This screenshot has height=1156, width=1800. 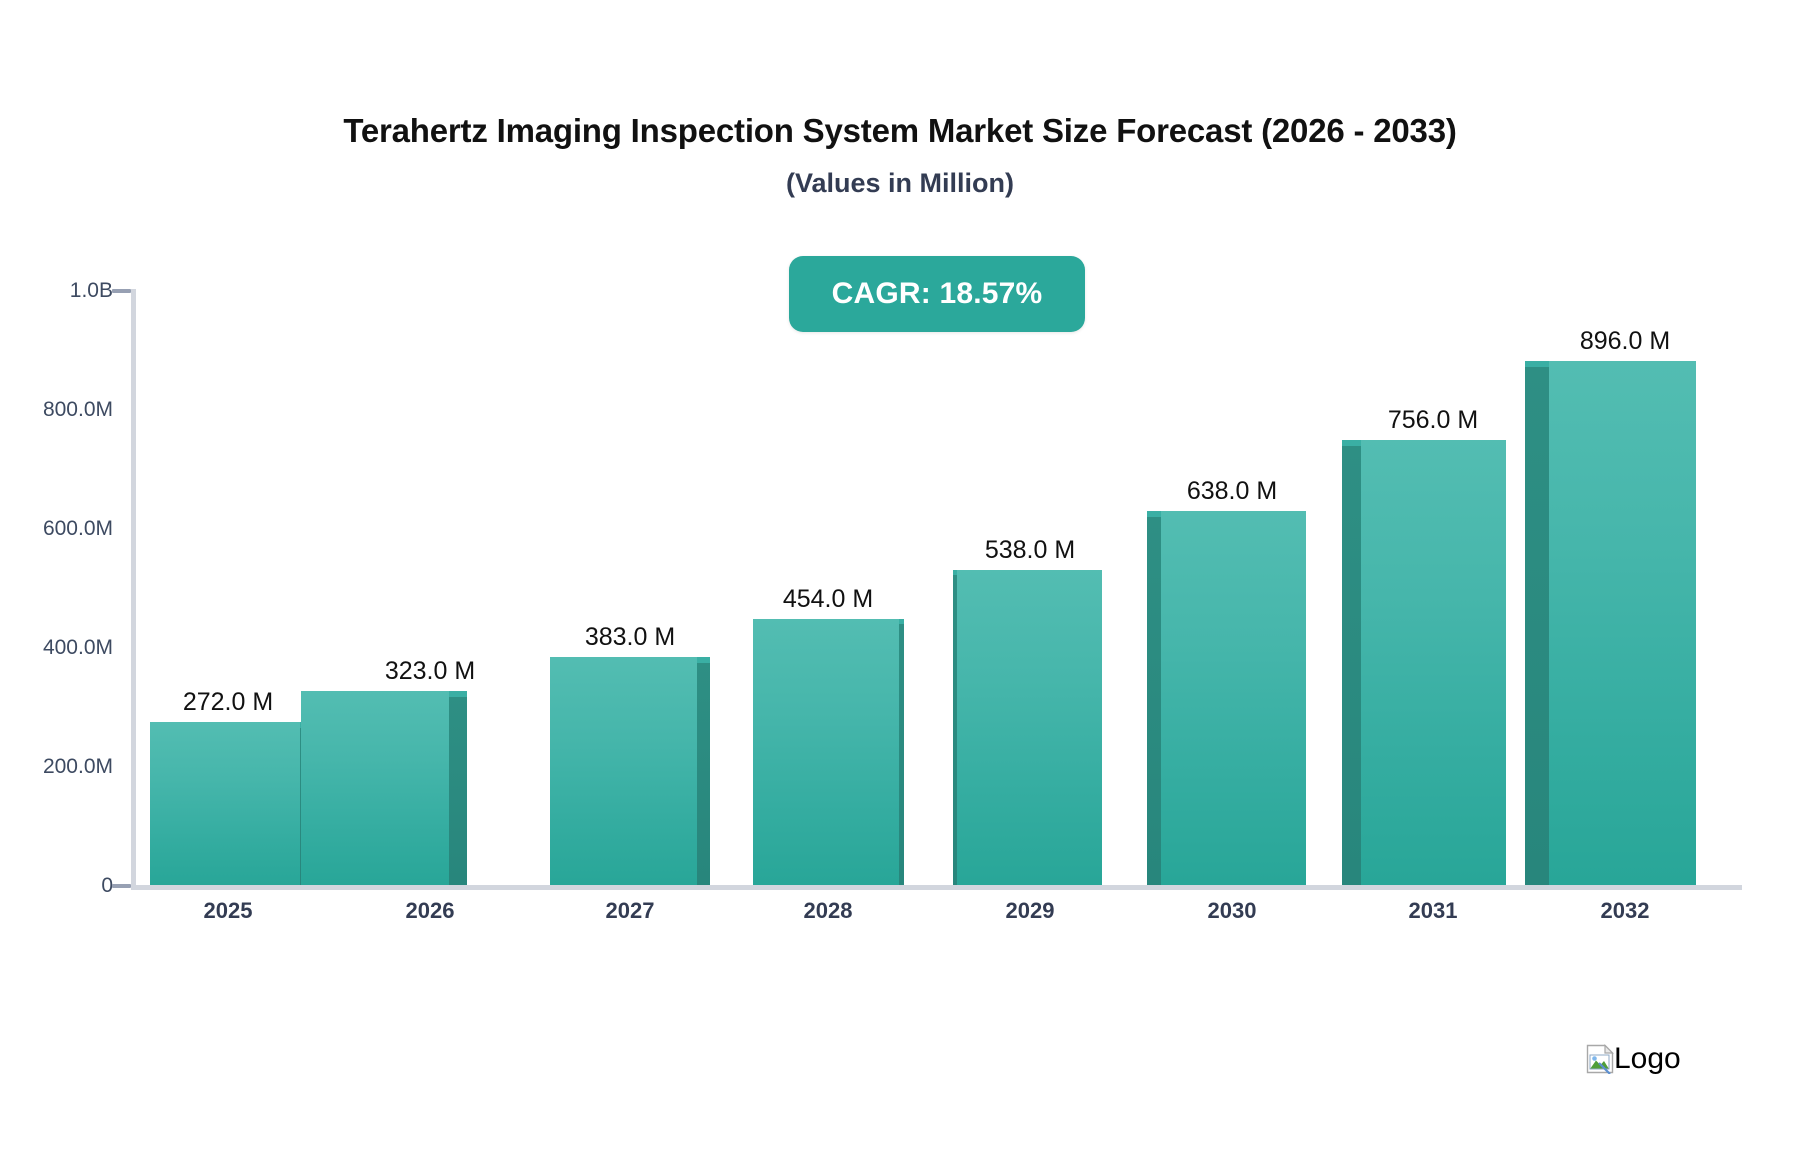 What do you see at coordinates (900, 183) in the screenshot?
I see `chart-subtitle: (Values in Million)` at bounding box center [900, 183].